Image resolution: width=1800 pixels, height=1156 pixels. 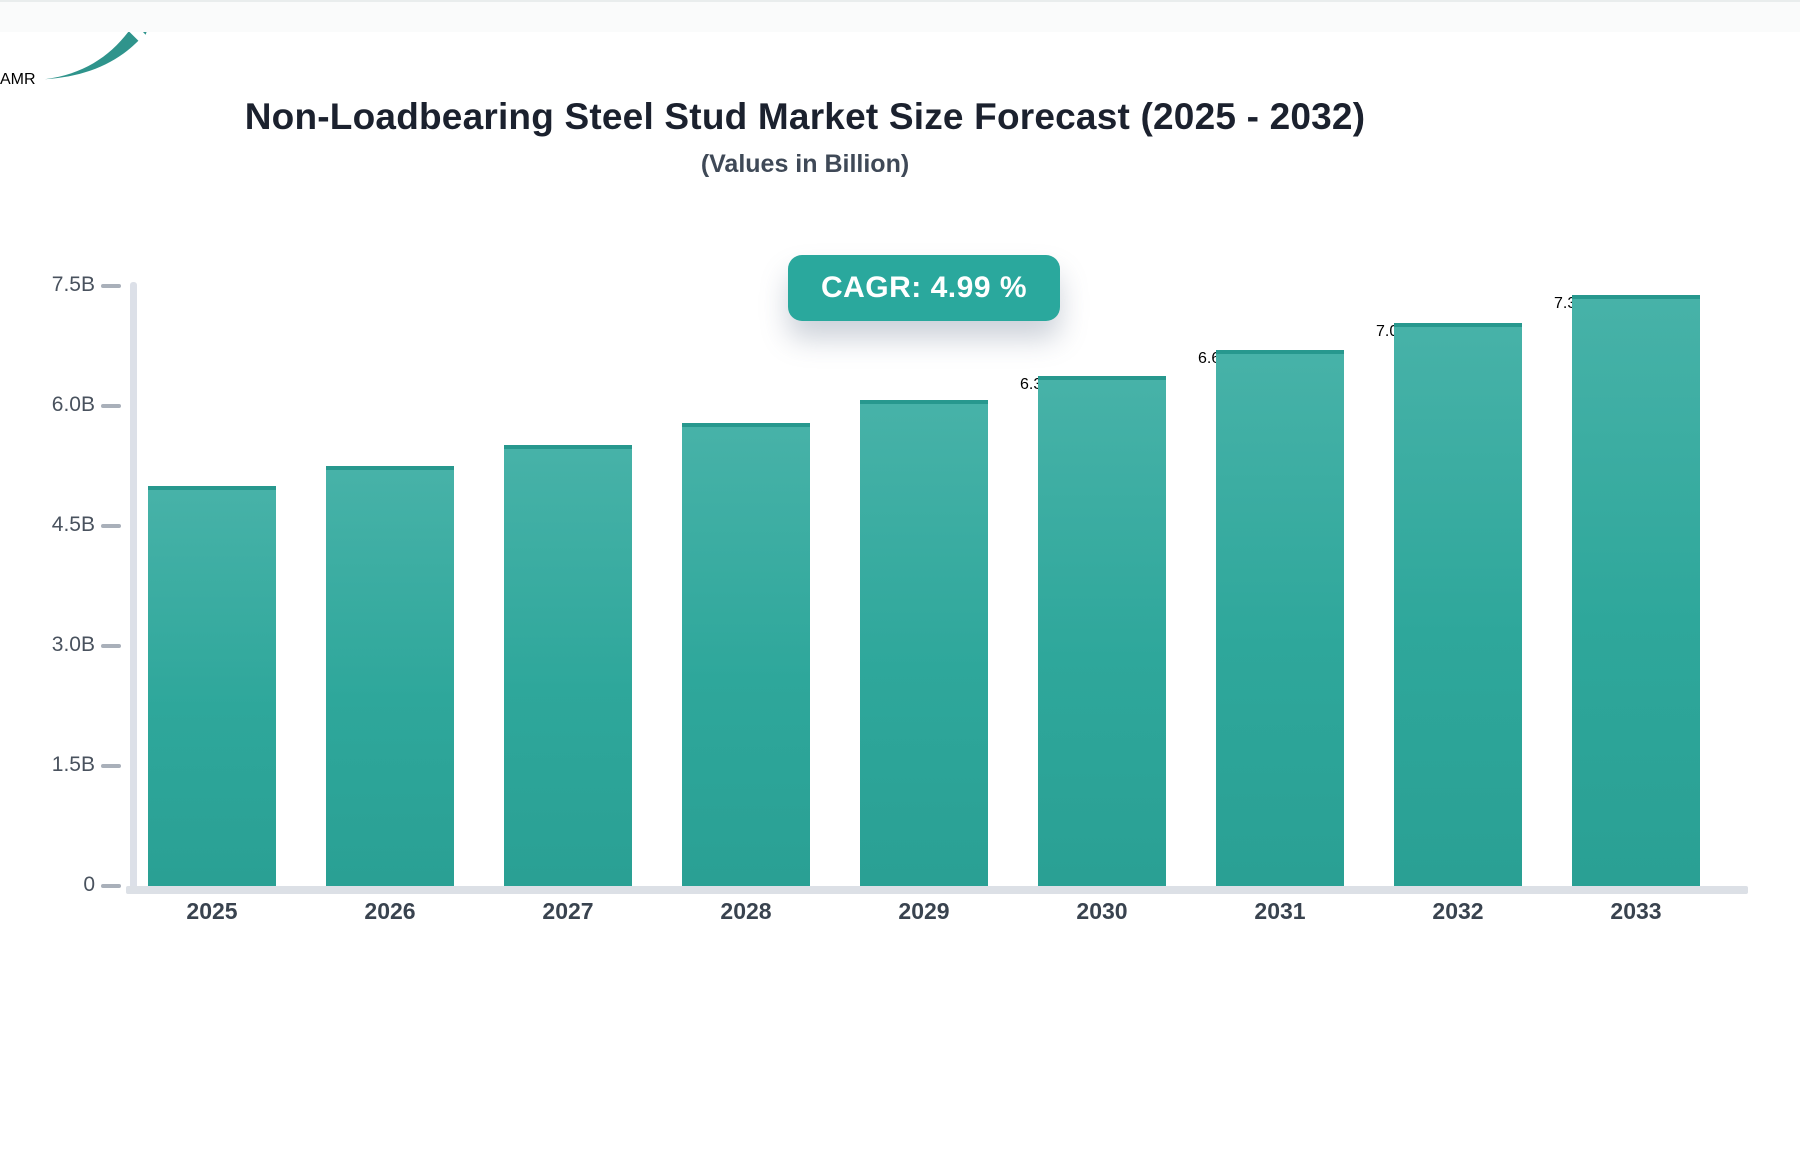 I want to click on y-axis-tick-label: 7.5B, so click(x=73, y=284).